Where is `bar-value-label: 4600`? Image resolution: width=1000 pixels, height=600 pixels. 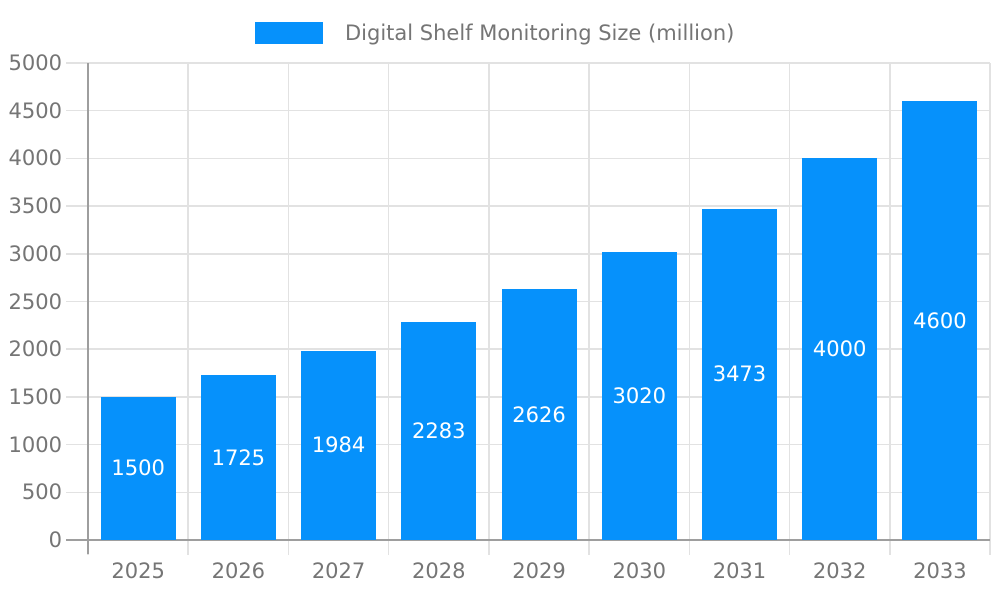 bar-value-label: 4600 is located at coordinates (940, 320).